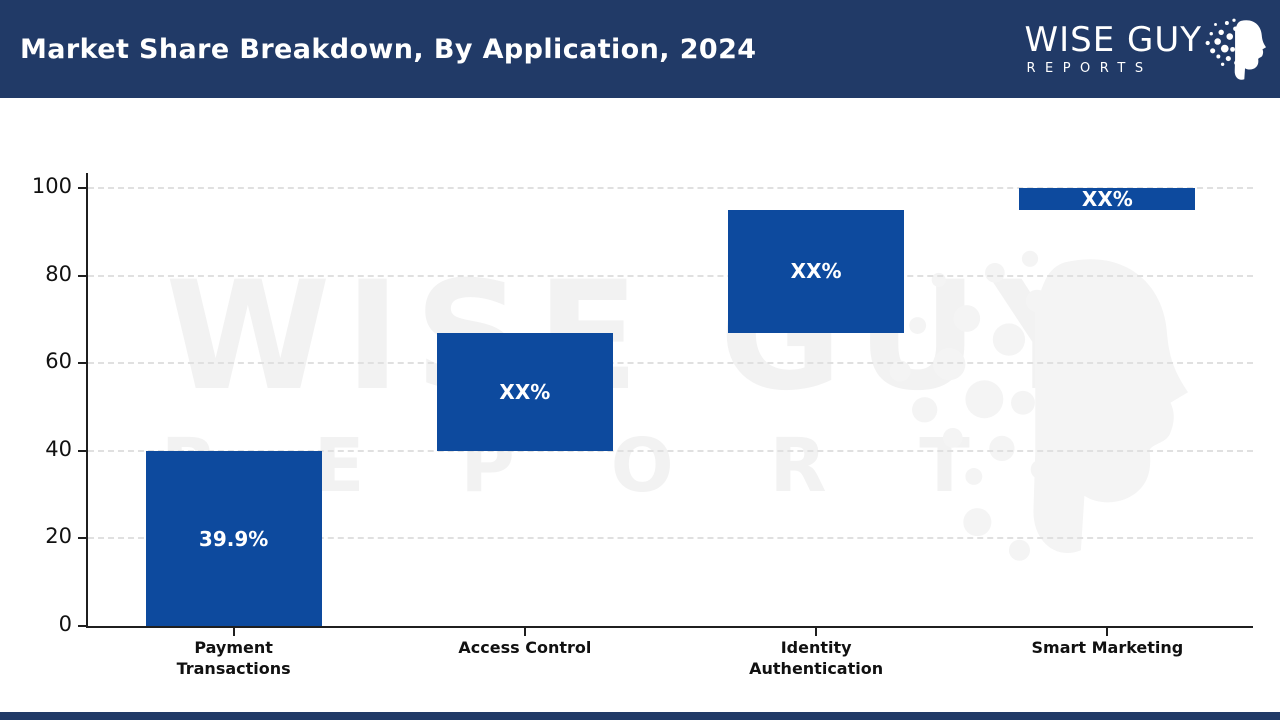 Image resolution: width=1280 pixels, height=720 pixels. I want to click on x-axis-line, so click(669, 627).